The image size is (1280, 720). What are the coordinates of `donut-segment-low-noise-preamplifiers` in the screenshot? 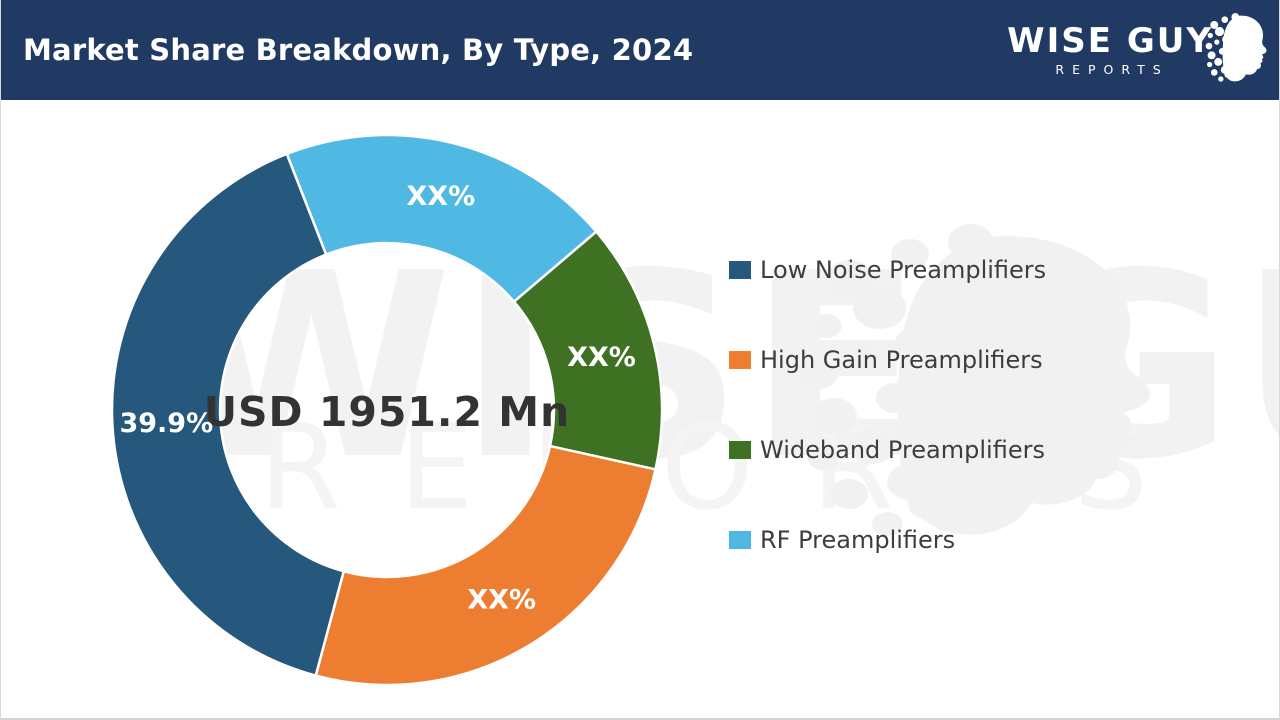 It's located at (228, 414).